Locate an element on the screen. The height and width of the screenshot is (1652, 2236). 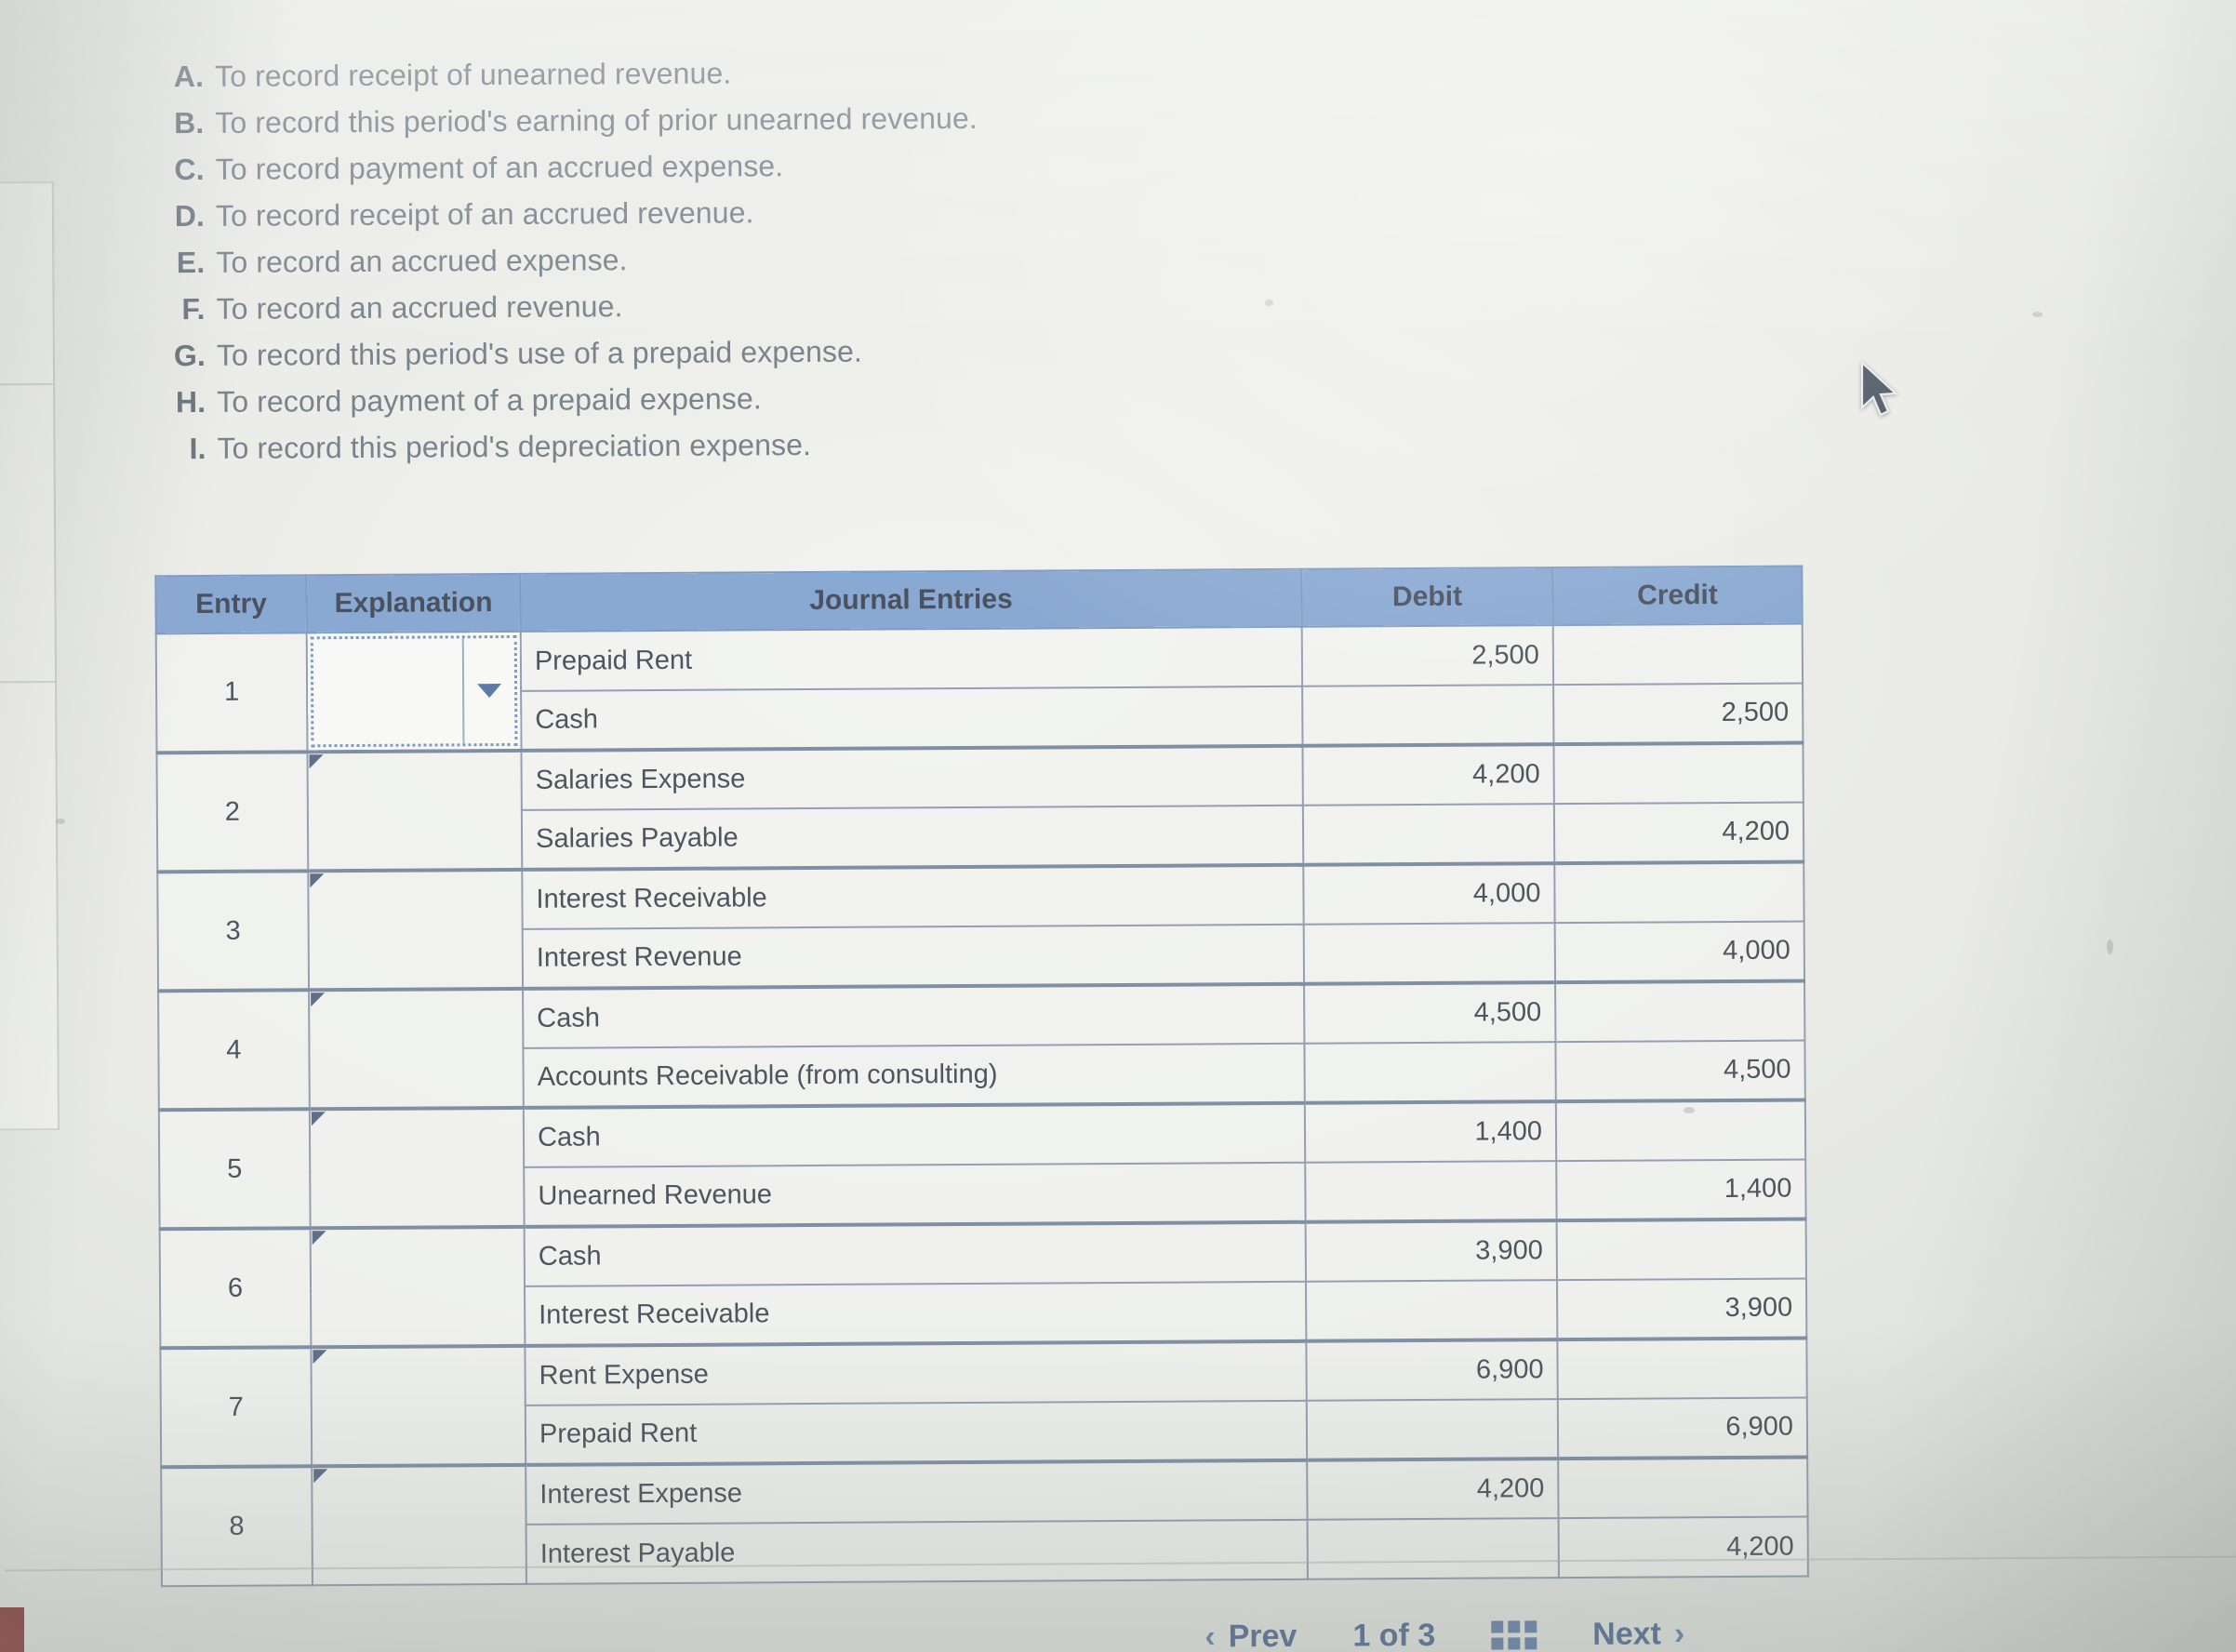
credit-amount-cell: 4,500 is located at coordinates (1680, 1071).